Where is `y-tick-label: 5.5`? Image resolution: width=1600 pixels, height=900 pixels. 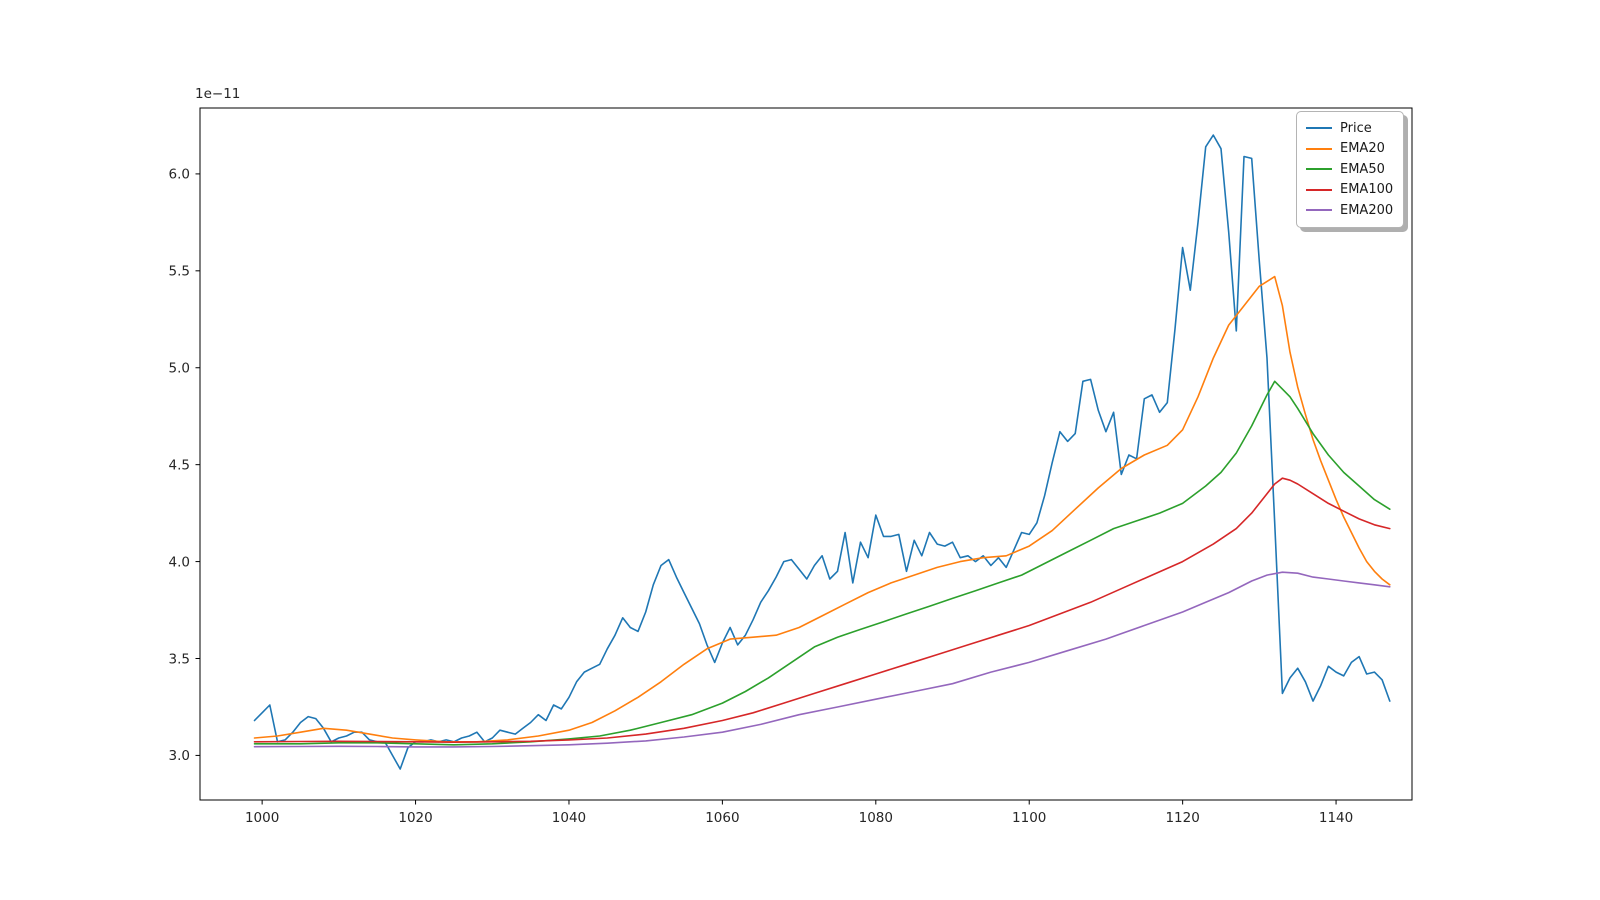 y-tick-label: 5.5 is located at coordinates (179, 272).